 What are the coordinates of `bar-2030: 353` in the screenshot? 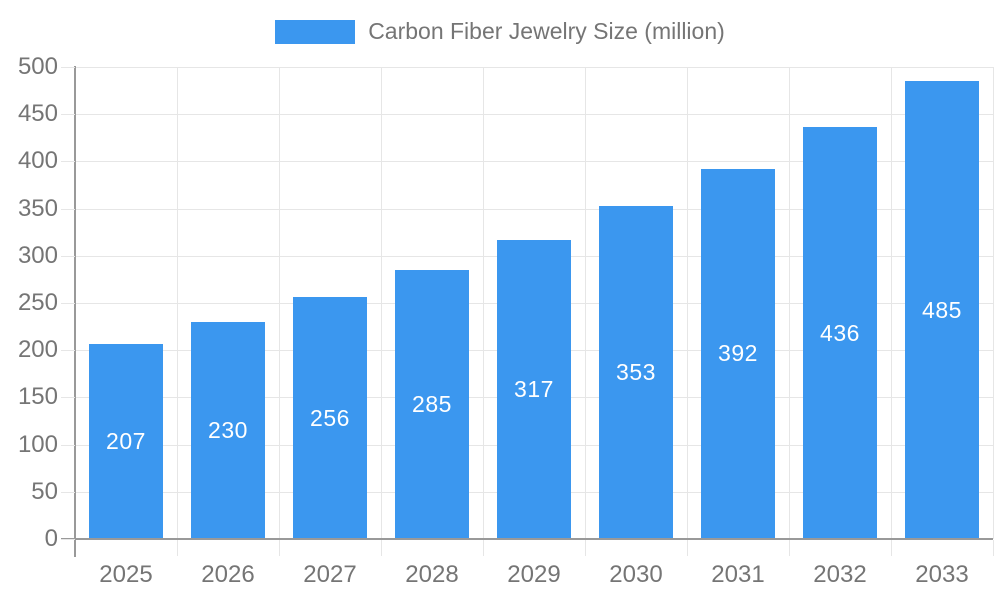 It's located at (636, 372).